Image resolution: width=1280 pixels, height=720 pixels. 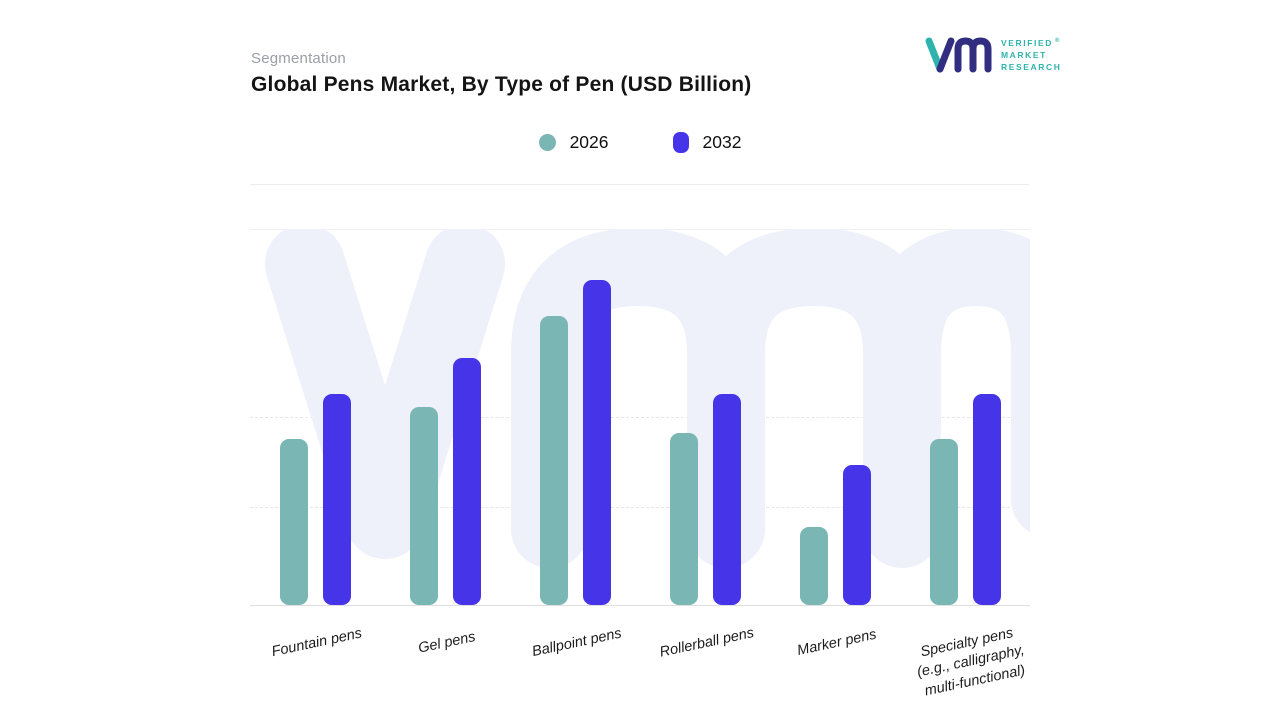 What do you see at coordinates (1057, 40) in the screenshot?
I see `registered-mark: ®` at bounding box center [1057, 40].